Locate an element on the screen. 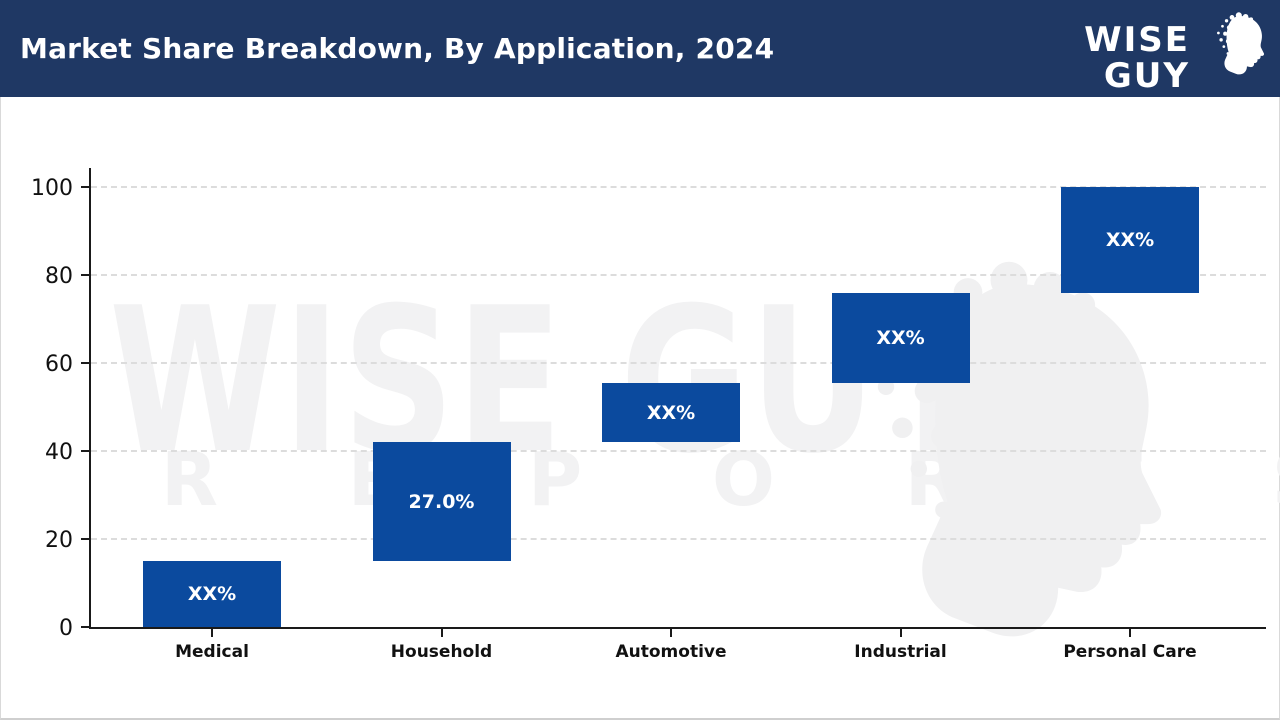 Image resolution: width=1280 pixels, height=720 pixels. bar-label-automotive: XX% is located at coordinates (671, 412).